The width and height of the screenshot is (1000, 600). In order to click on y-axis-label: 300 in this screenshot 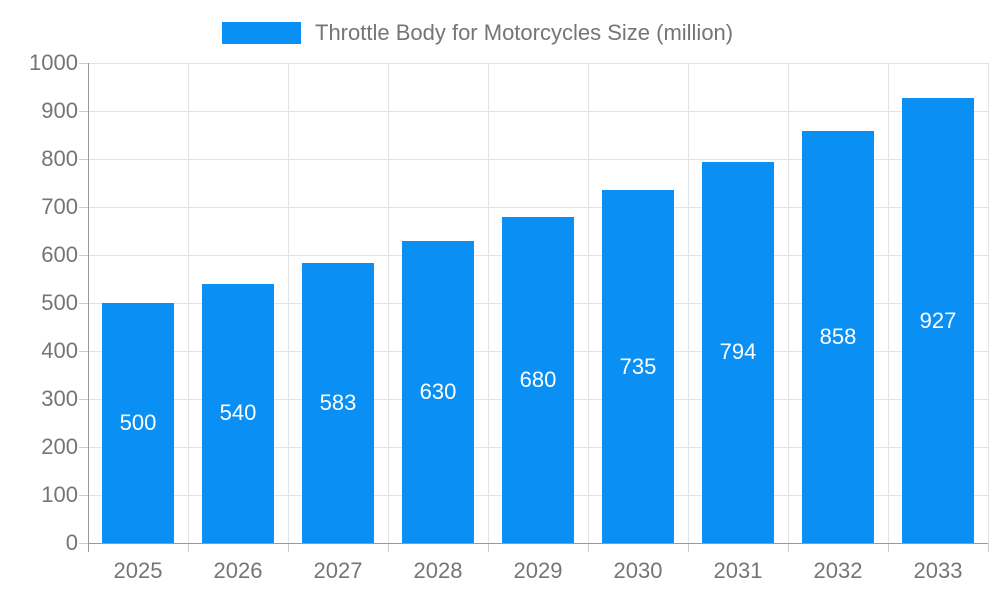, I will do `click(59, 398)`.